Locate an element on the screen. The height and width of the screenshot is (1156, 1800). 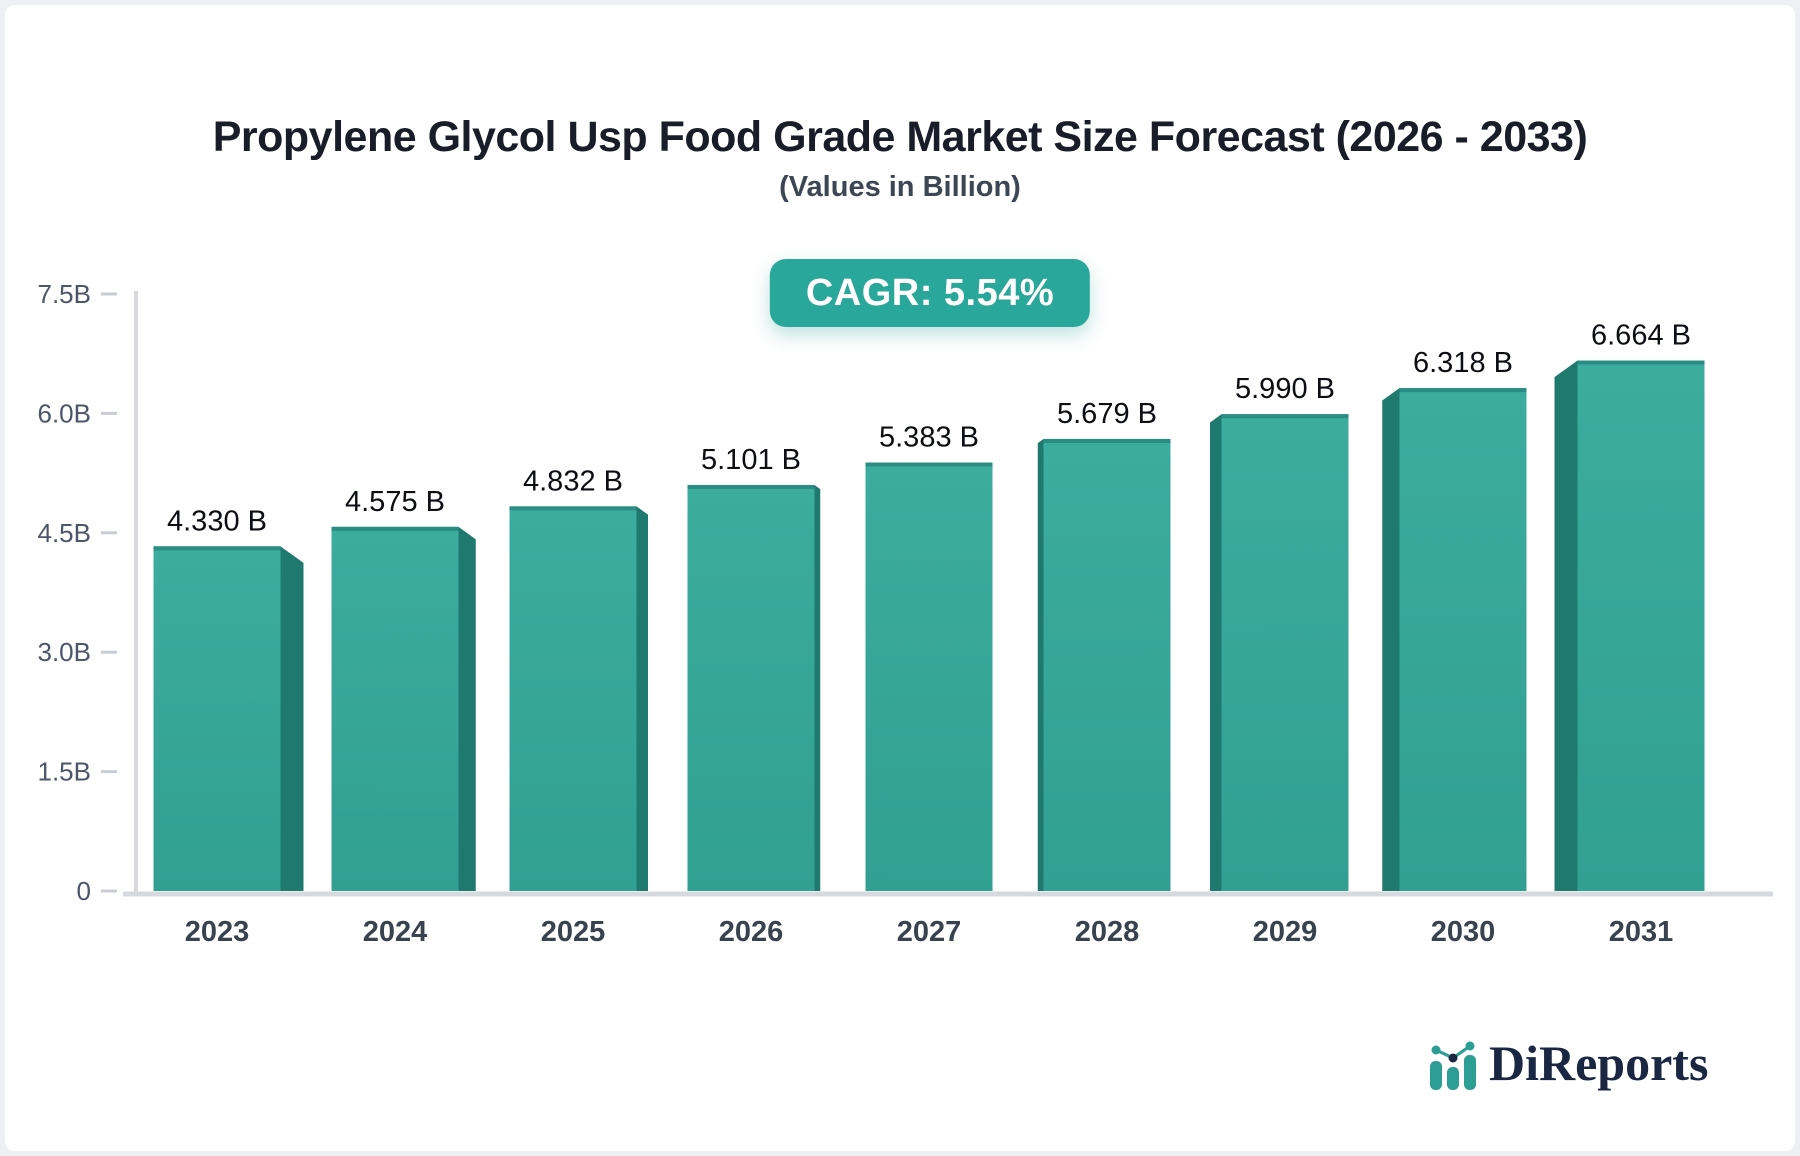
x-axis-label: 2027 is located at coordinates (929, 932).